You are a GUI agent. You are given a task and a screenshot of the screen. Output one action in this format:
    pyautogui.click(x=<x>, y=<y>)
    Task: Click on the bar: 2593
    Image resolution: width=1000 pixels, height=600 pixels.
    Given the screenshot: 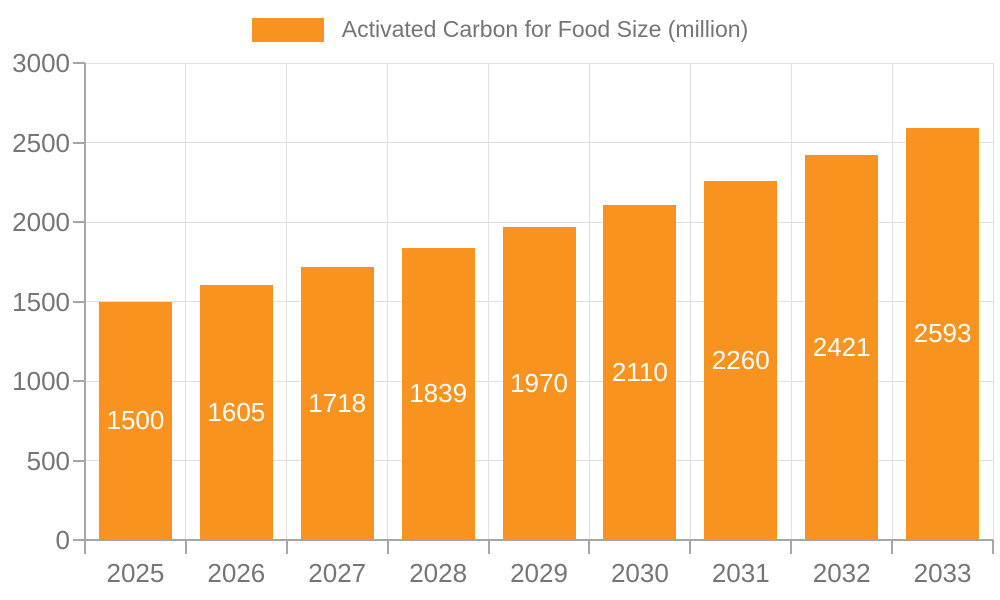 What is the action you would take?
    pyautogui.click(x=943, y=333)
    